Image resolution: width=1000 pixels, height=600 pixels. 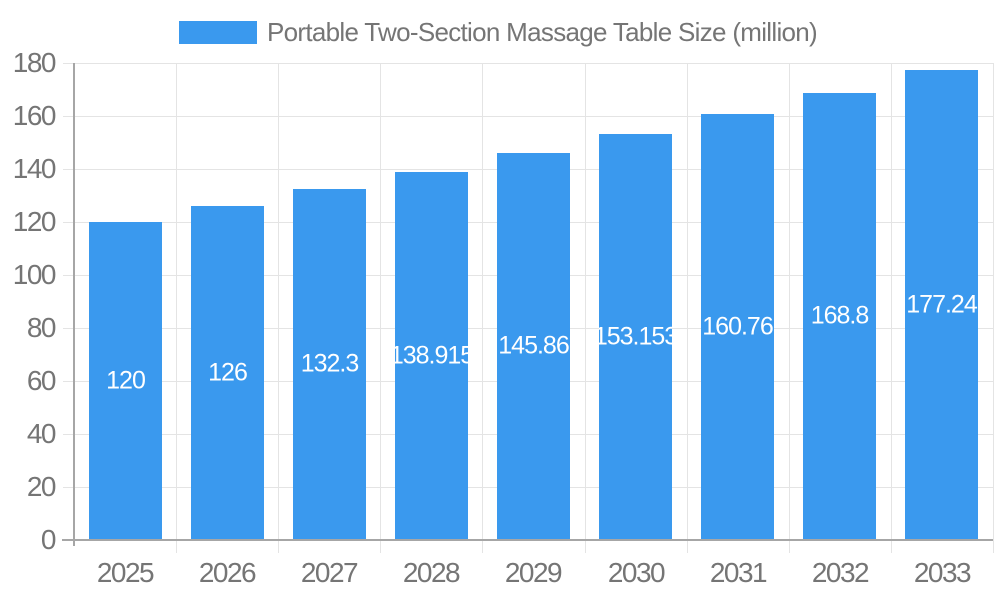 I want to click on legend-swatch, so click(x=218, y=32).